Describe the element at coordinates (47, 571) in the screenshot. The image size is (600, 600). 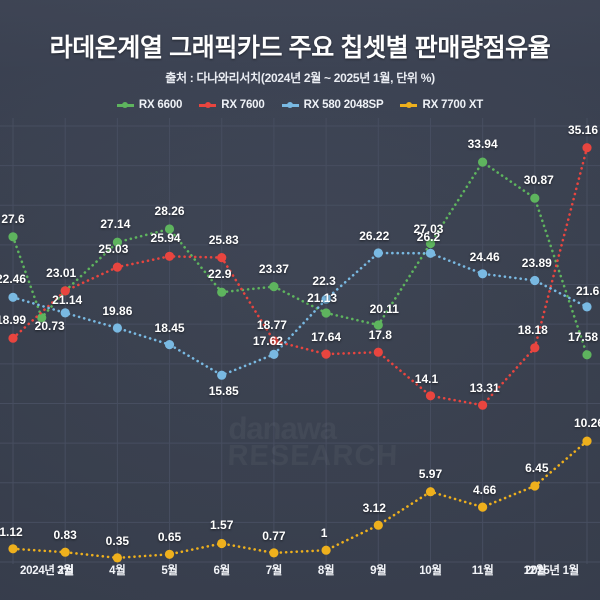
I see `x-axis-label-0: 2024년 2월` at that location.